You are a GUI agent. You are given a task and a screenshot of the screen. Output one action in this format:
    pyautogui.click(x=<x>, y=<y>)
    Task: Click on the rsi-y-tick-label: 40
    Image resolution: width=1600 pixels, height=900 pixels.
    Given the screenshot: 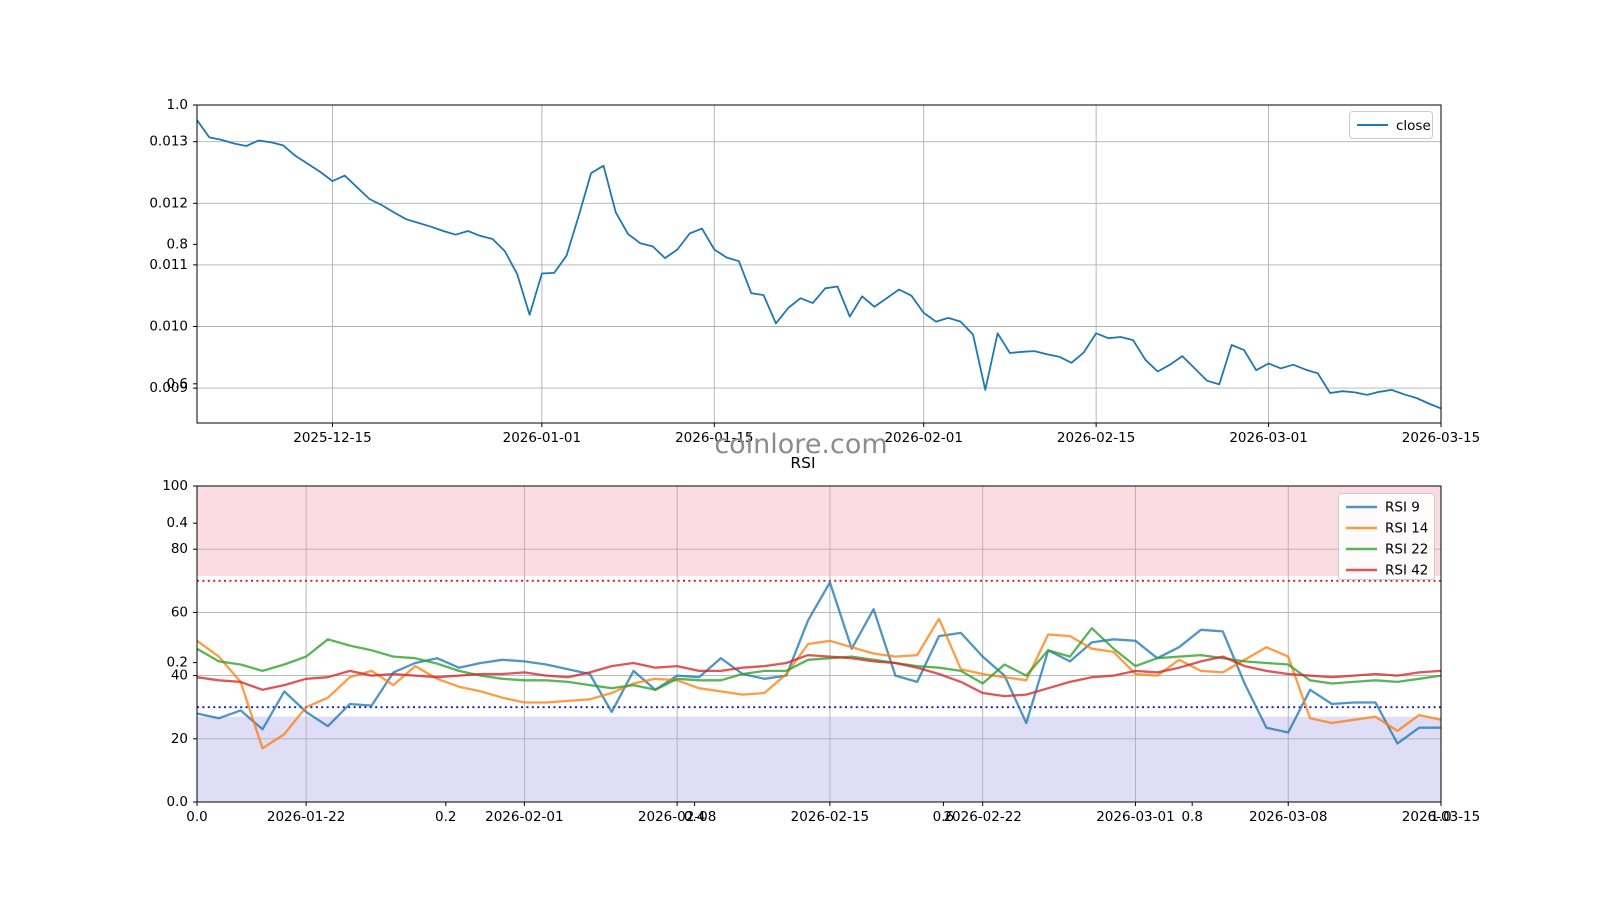 What is the action you would take?
    pyautogui.click(x=179, y=676)
    